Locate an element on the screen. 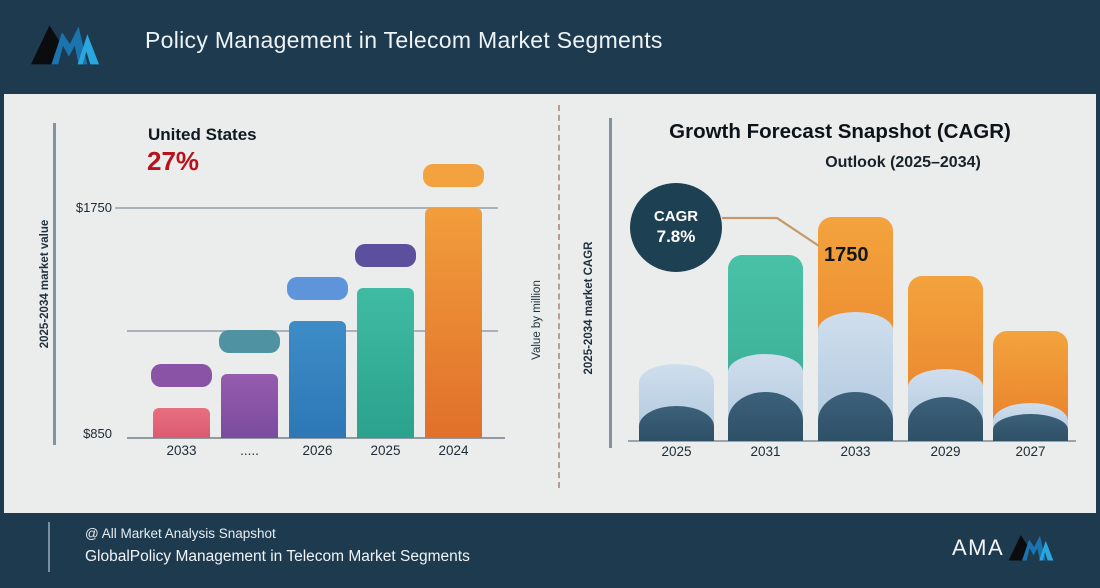  ama-logo-icon is located at coordinates (65, 45).